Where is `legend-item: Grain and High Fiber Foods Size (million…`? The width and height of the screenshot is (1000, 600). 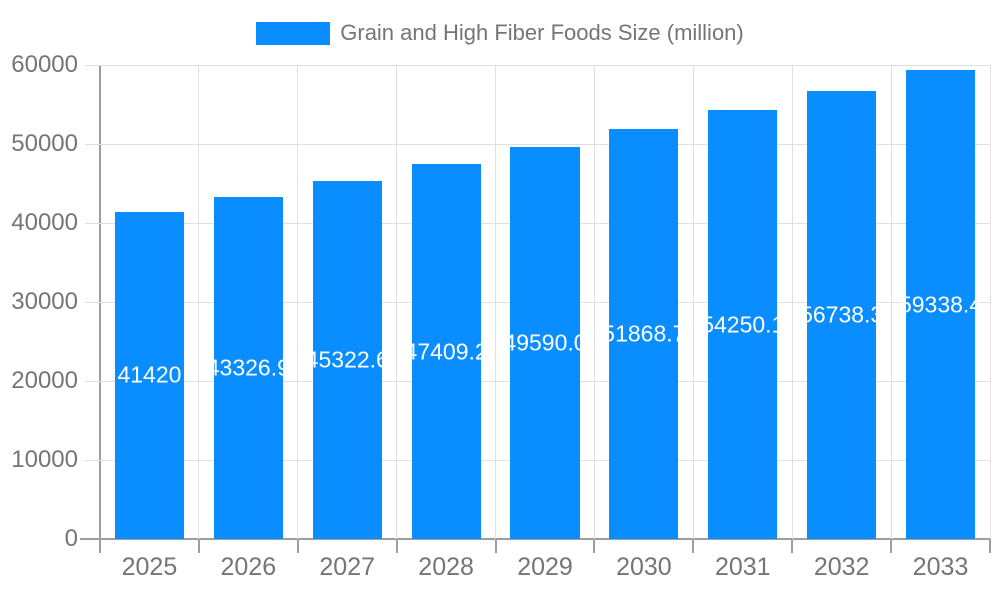
legend-item: Grain and High Fiber Foods Size (million… is located at coordinates (500, 33).